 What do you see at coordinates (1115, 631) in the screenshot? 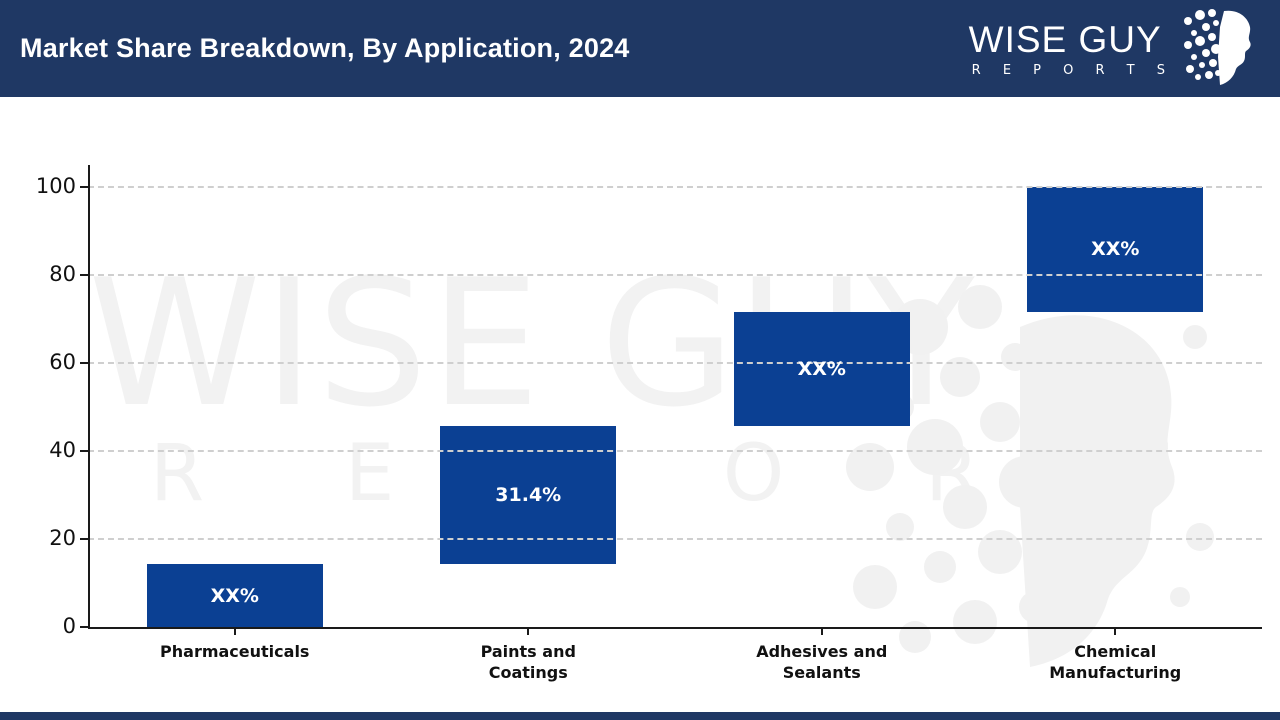
I see `x-axis-tick-mark-chemical-manufacturing` at bounding box center [1115, 631].